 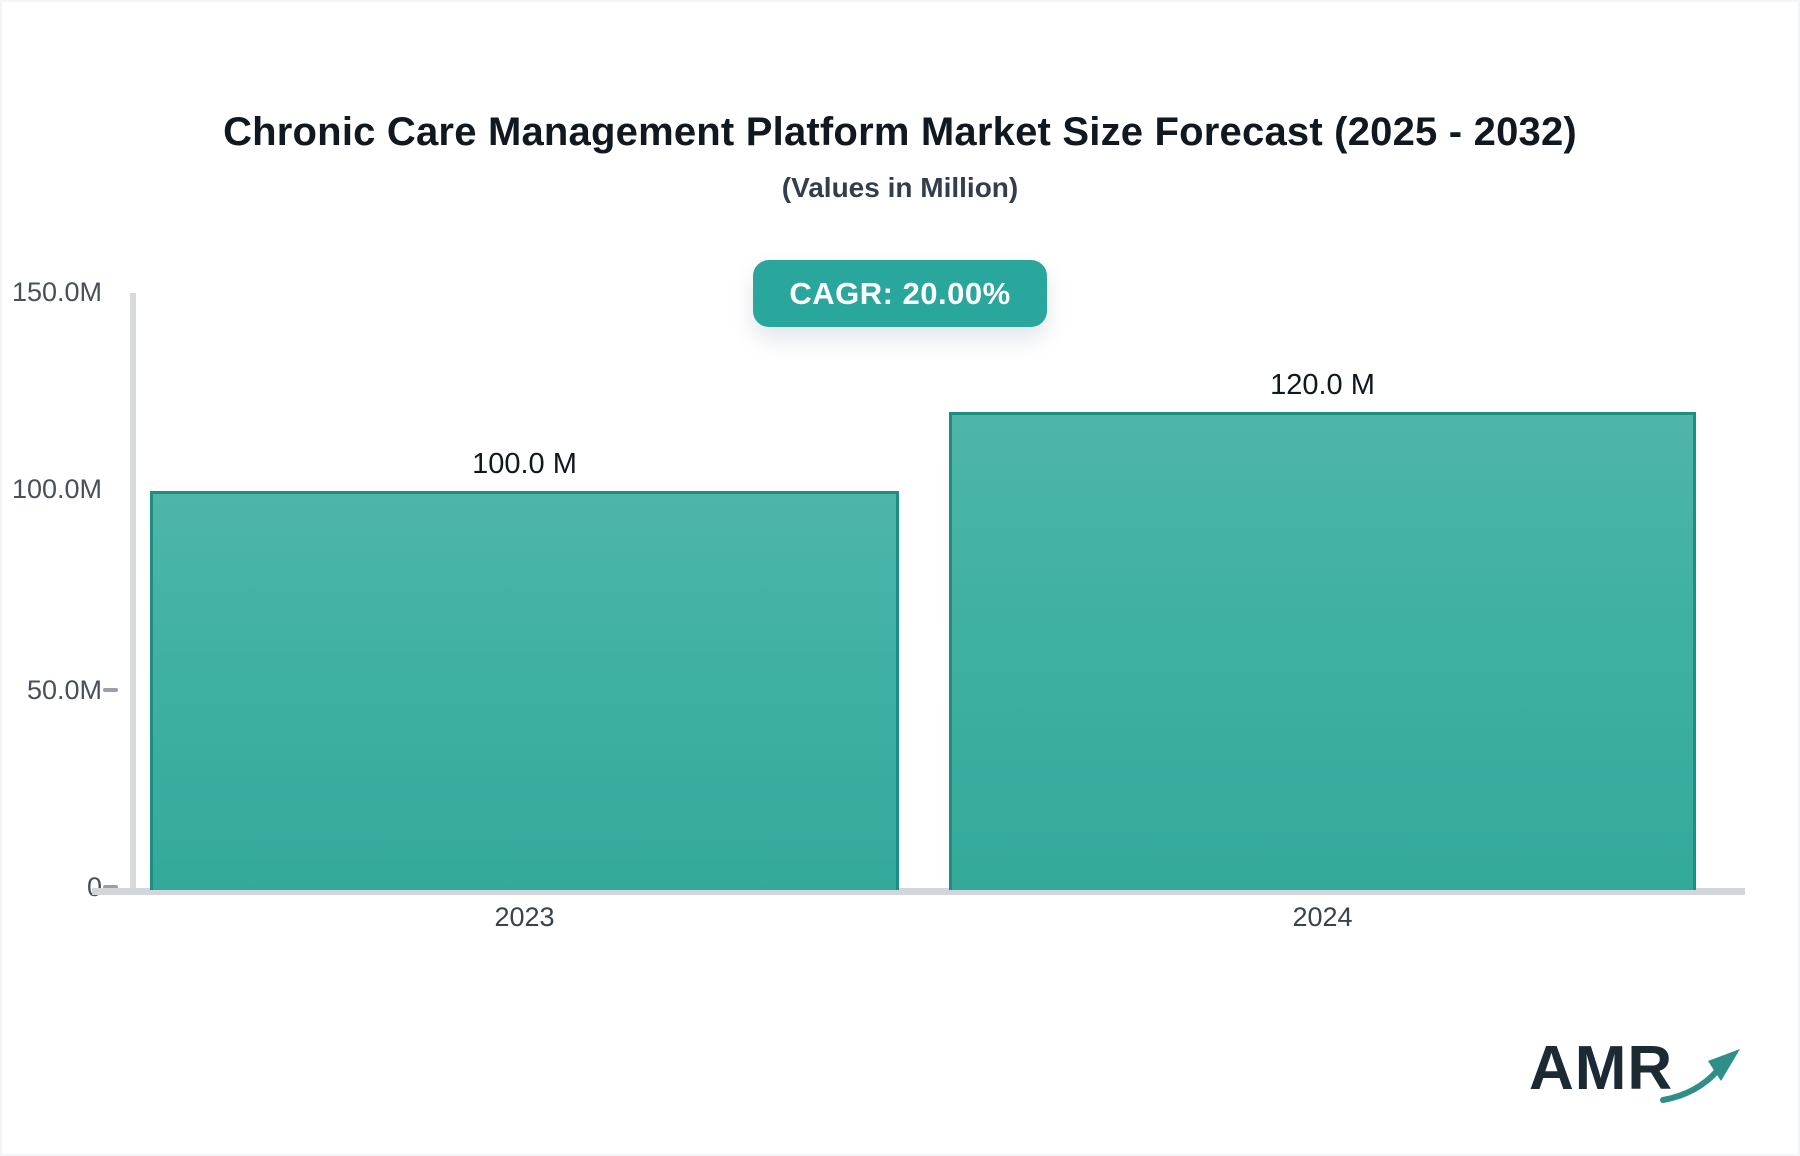 I want to click on y-axis-line, so click(x=133, y=593).